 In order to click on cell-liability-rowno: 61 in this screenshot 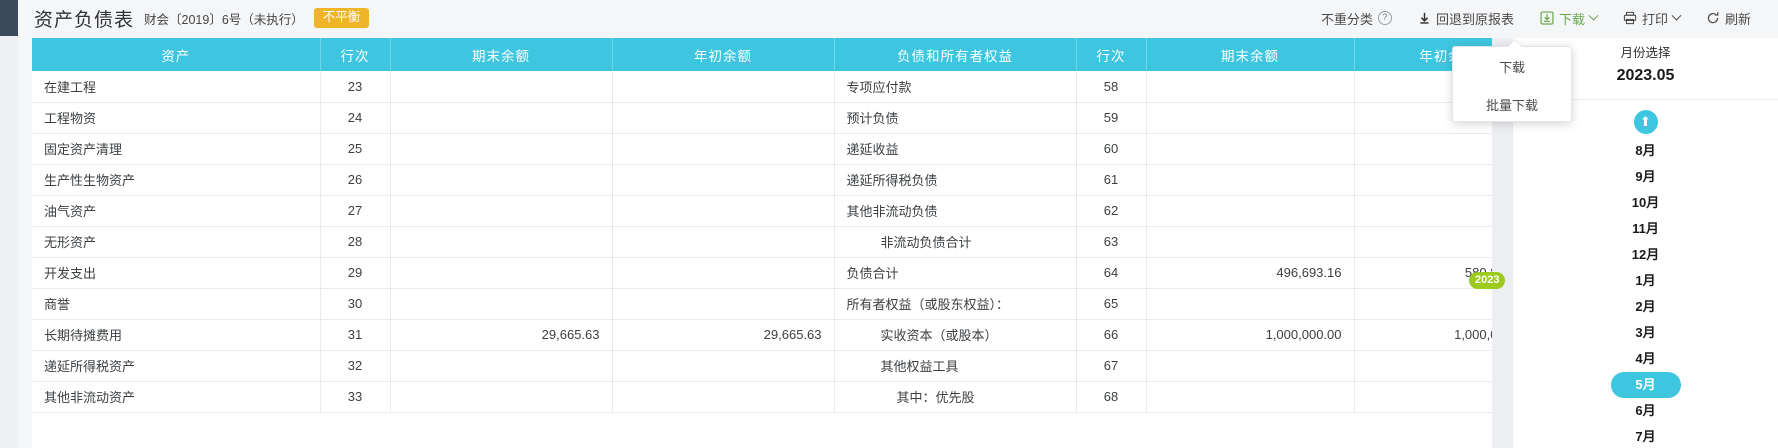, I will do `click(1111, 180)`.